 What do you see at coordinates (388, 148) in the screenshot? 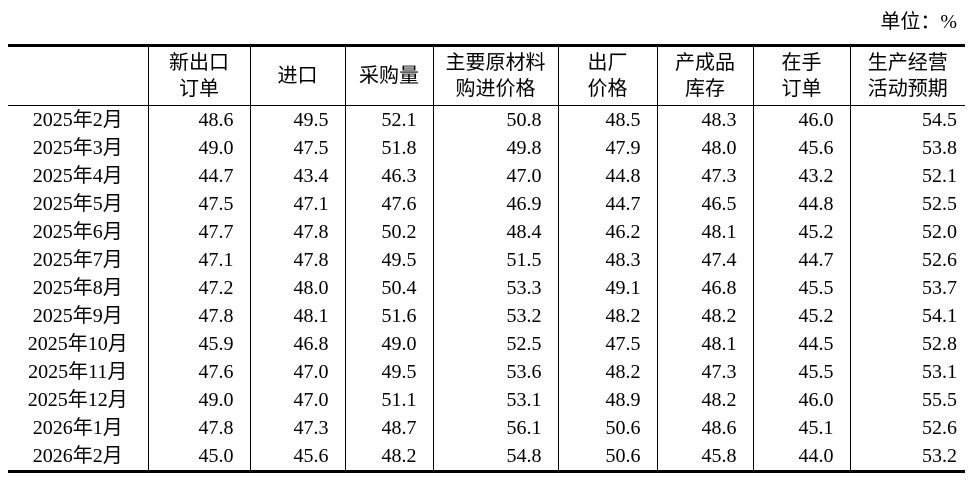
I see `value-cell: 51.8` at bounding box center [388, 148].